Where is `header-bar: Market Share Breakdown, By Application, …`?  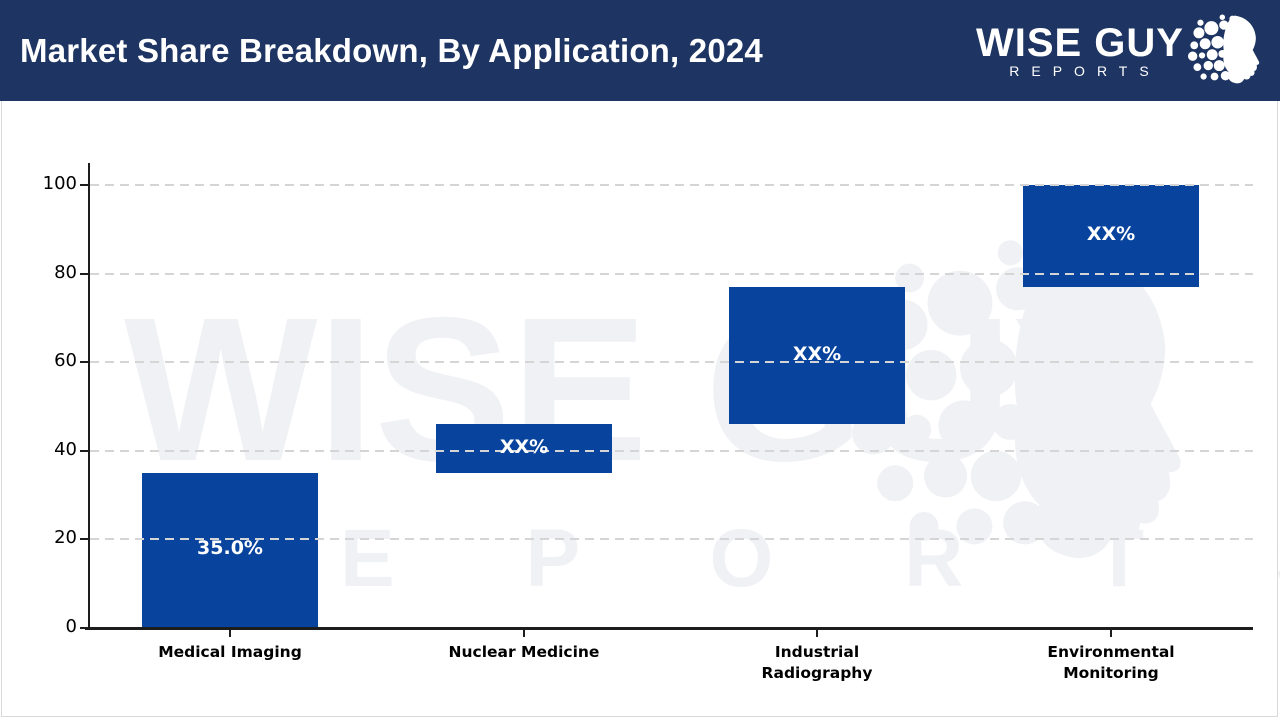
header-bar: Market Share Breakdown, By Application, … is located at coordinates (640, 50).